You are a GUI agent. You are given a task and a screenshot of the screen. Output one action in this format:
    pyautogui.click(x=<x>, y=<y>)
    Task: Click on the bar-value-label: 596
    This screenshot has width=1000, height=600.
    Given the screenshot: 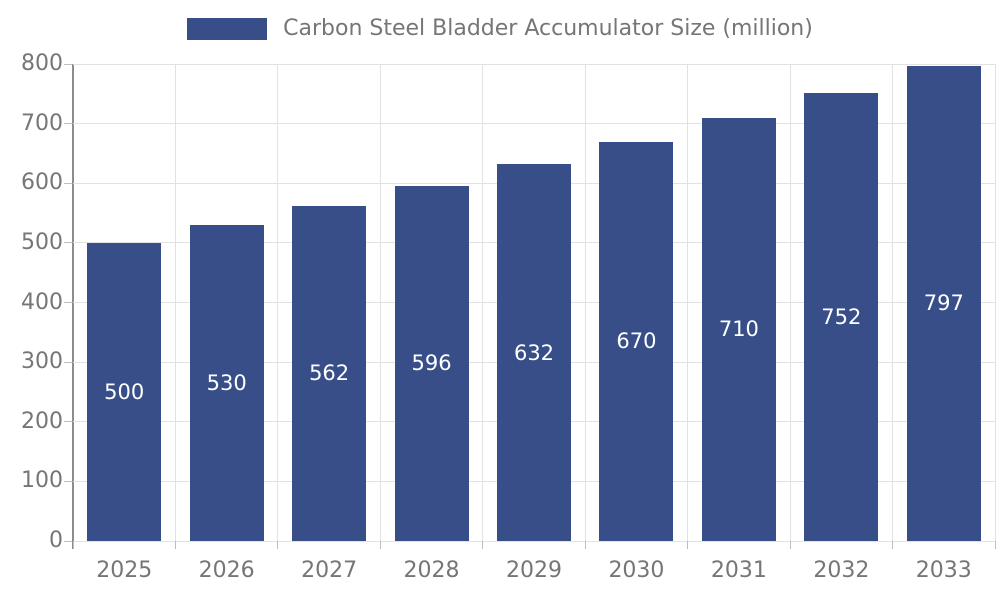 What is the action you would take?
    pyautogui.click(x=431, y=363)
    